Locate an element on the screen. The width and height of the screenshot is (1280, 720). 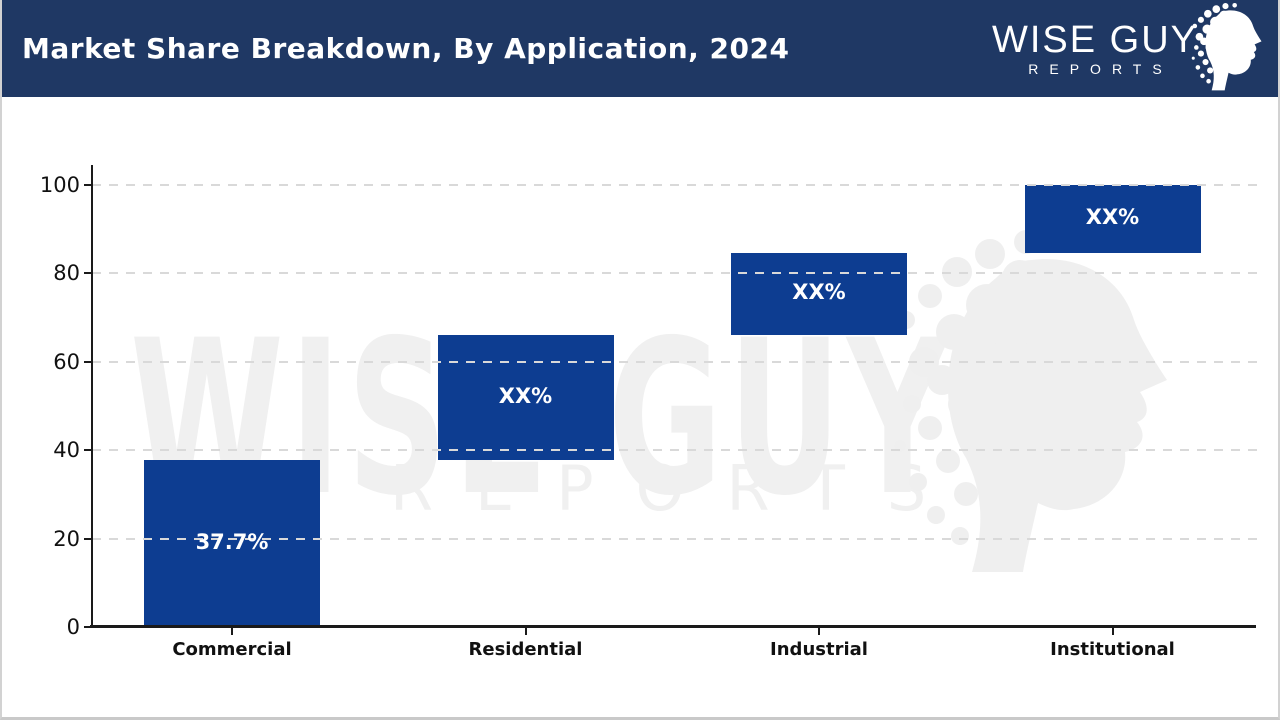
watermark-dotted-head-icon is located at coordinates (1030, 401).